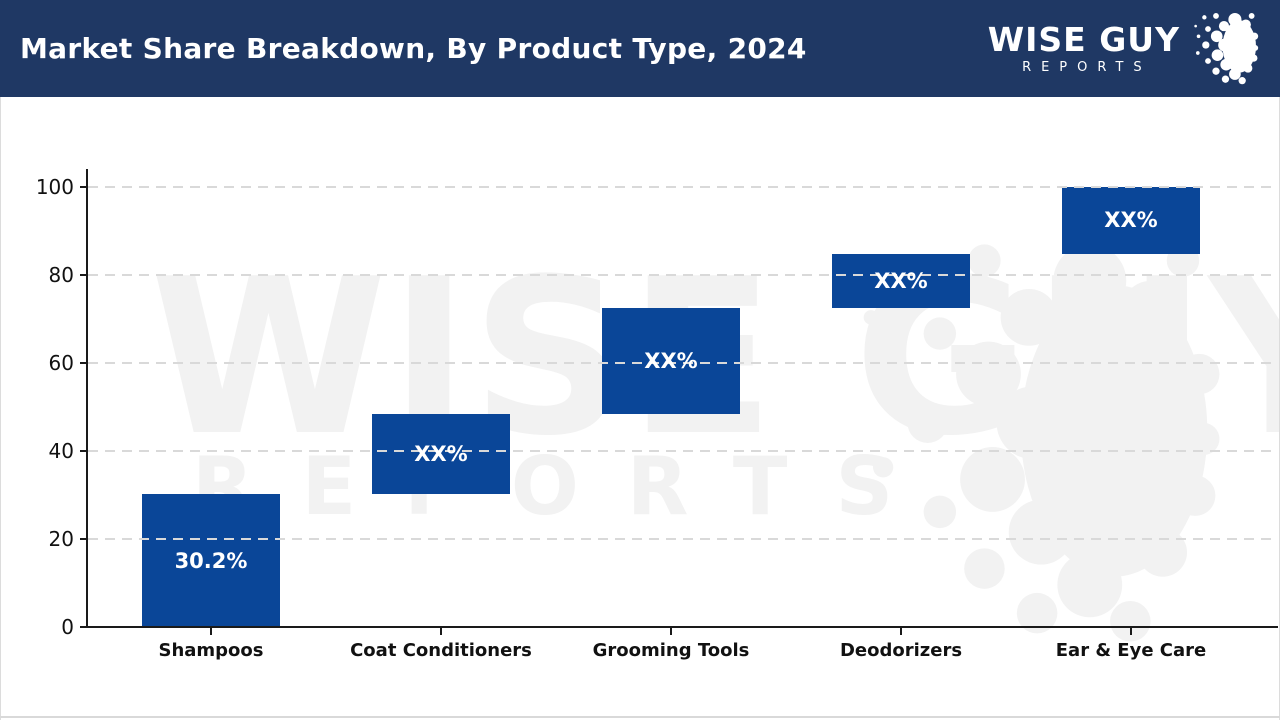 This screenshot has width=1280, height=720. I want to click on y-tick-label: 20, so click(61, 539).